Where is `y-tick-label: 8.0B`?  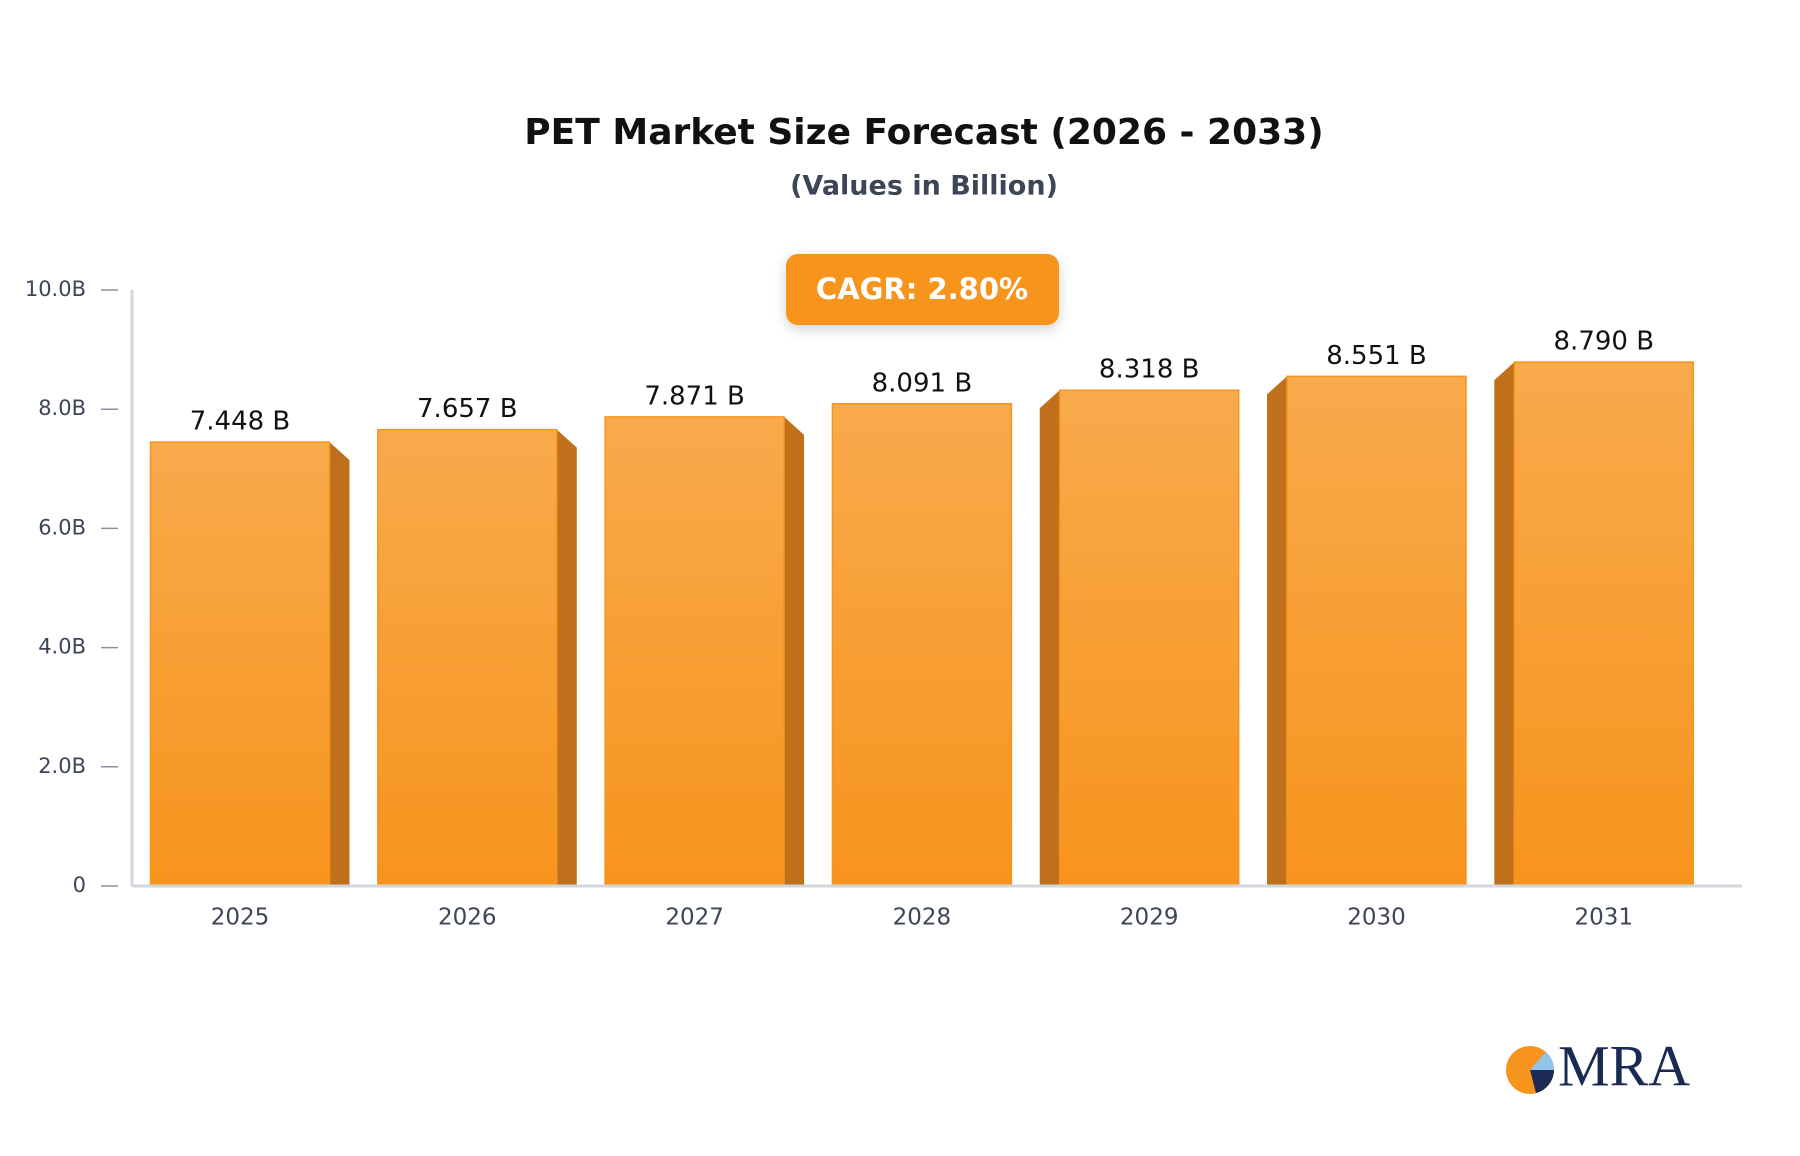
y-tick-label: 8.0B is located at coordinates (62, 408).